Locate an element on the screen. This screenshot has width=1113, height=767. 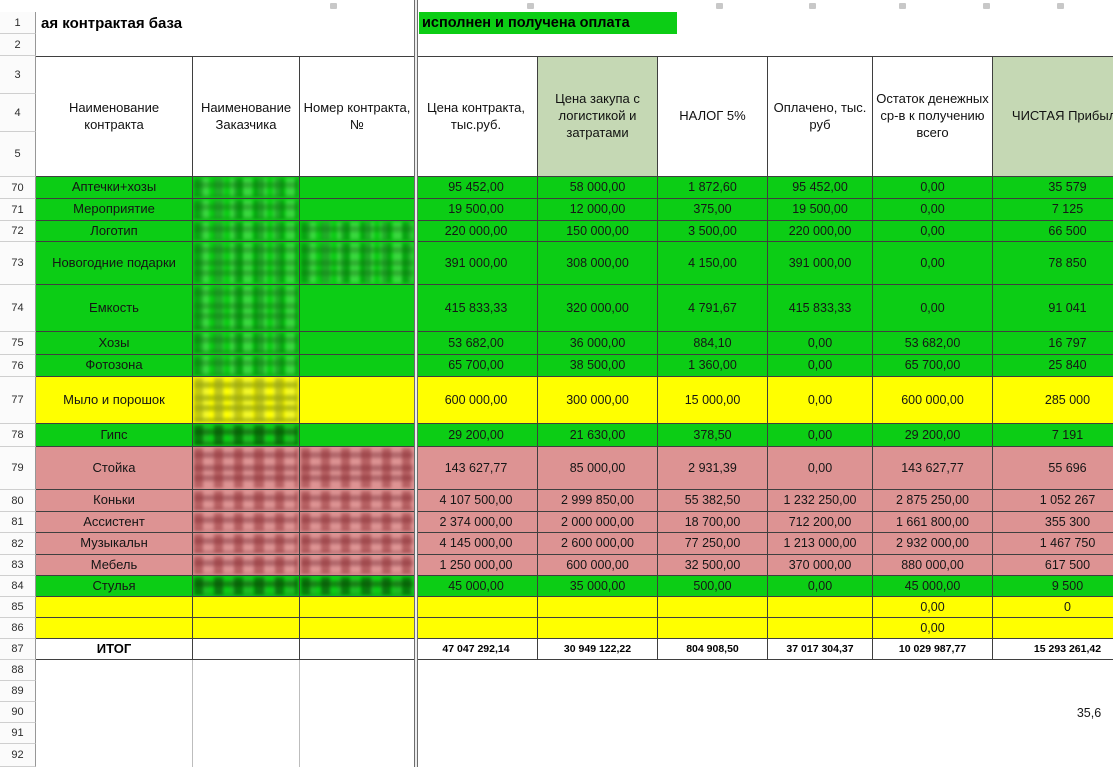
tax-cell: 15 000,00 is located at coordinates (713, 400).